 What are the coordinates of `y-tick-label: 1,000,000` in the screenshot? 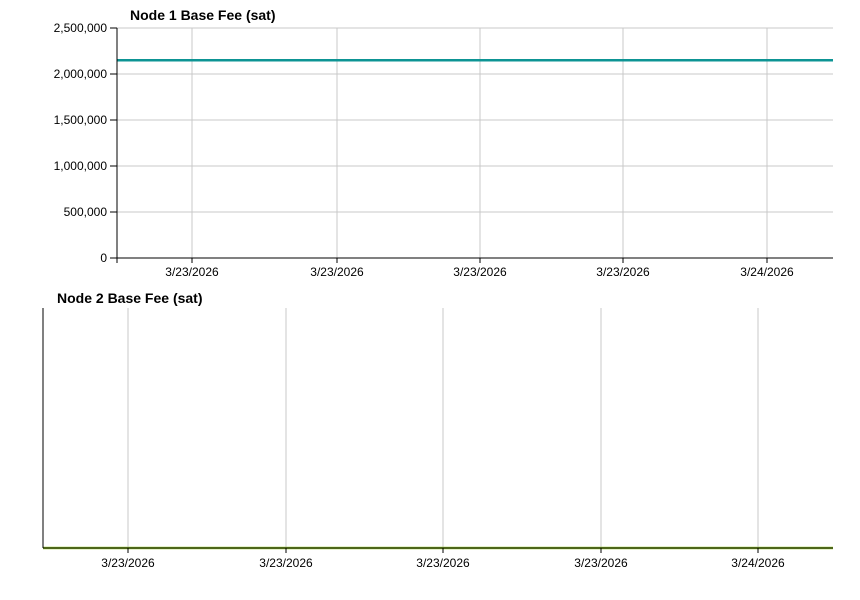 It's located at (81, 166).